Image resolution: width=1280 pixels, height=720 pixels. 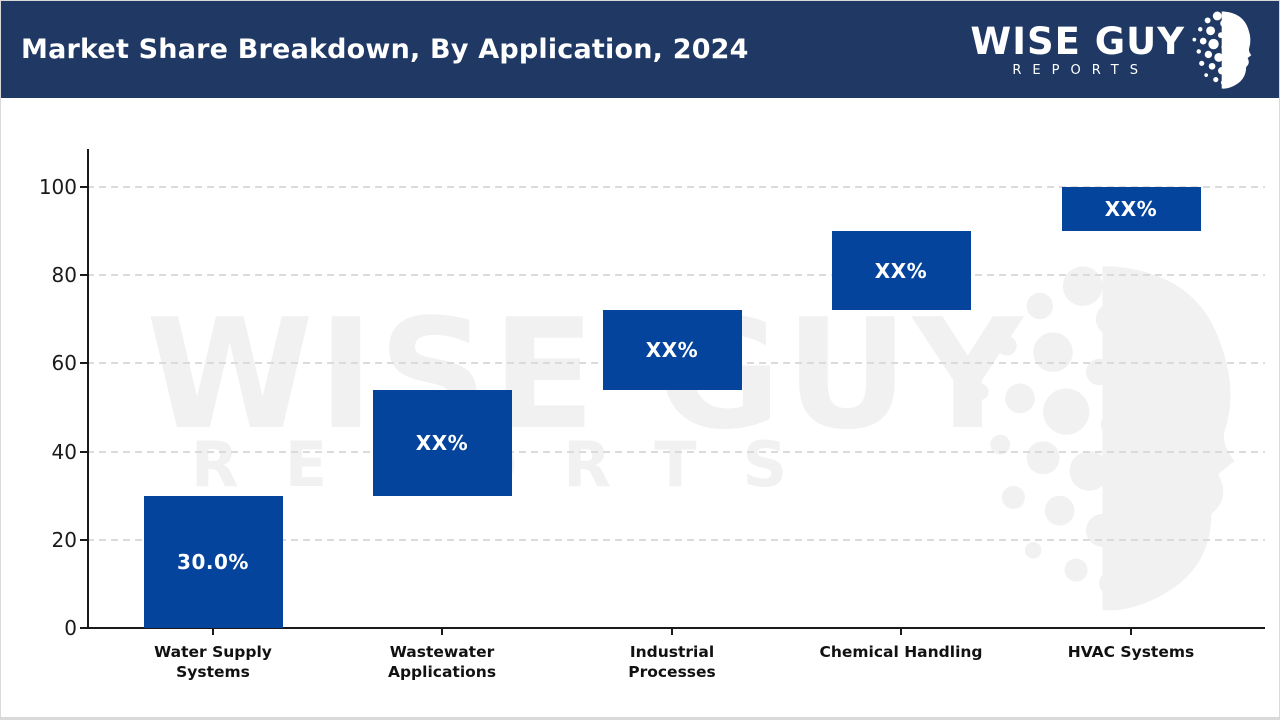 I want to click on bar-chemical-handling: XX%, so click(x=901, y=271).